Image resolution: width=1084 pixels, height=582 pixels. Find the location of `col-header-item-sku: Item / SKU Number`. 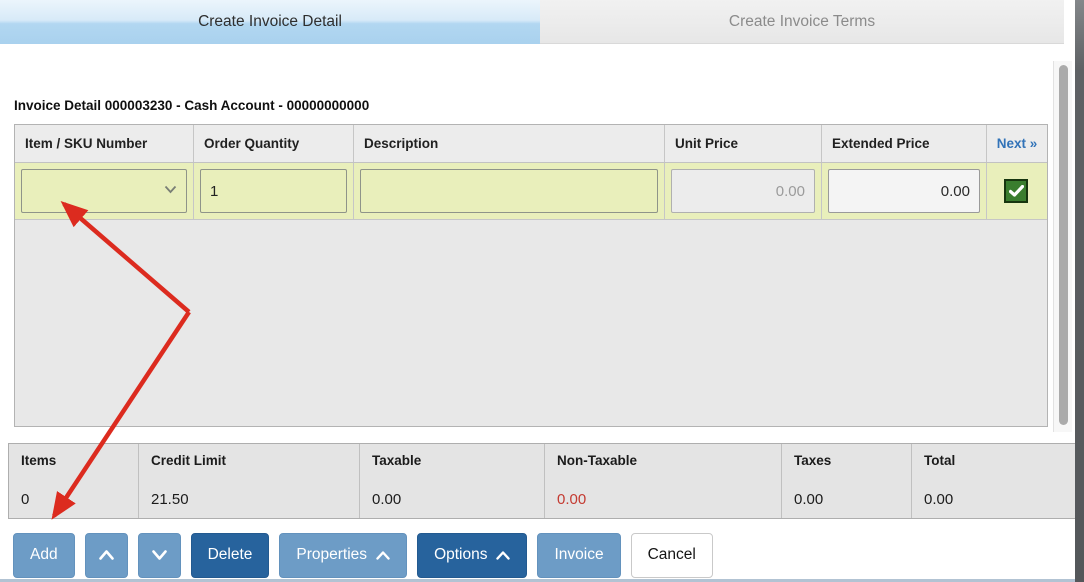

col-header-item-sku: Item / SKU Number is located at coordinates (86, 143).